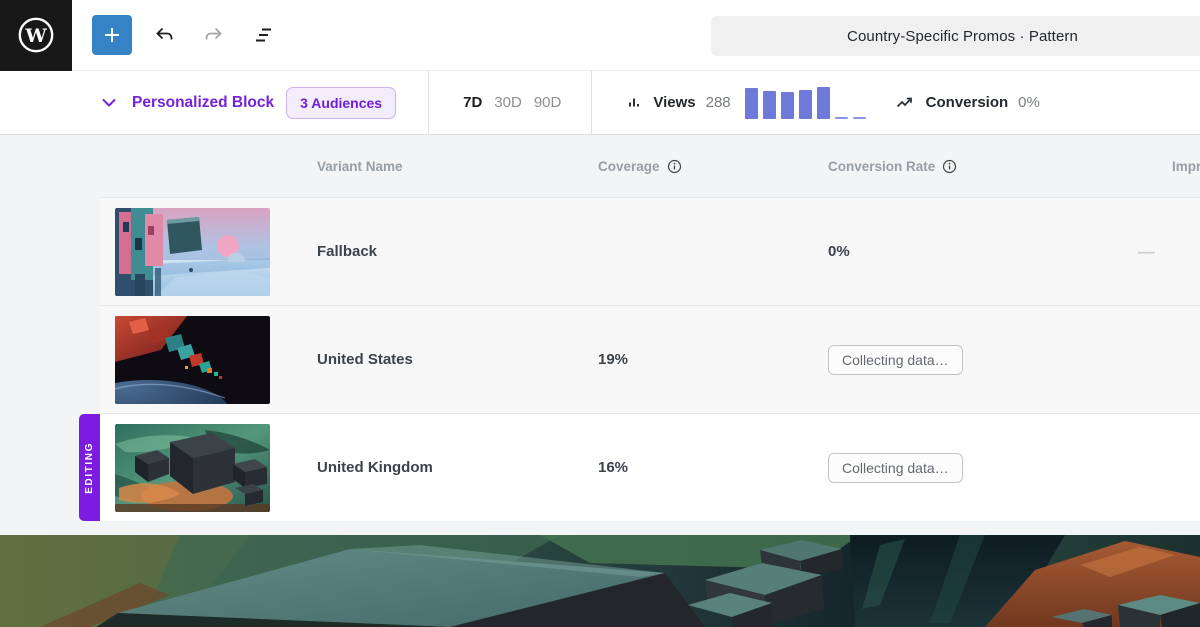 This screenshot has width=1200, height=627. What do you see at coordinates (341, 102) in the screenshot?
I see `audiences-badge: 3 Audiences` at bounding box center [341, 102].